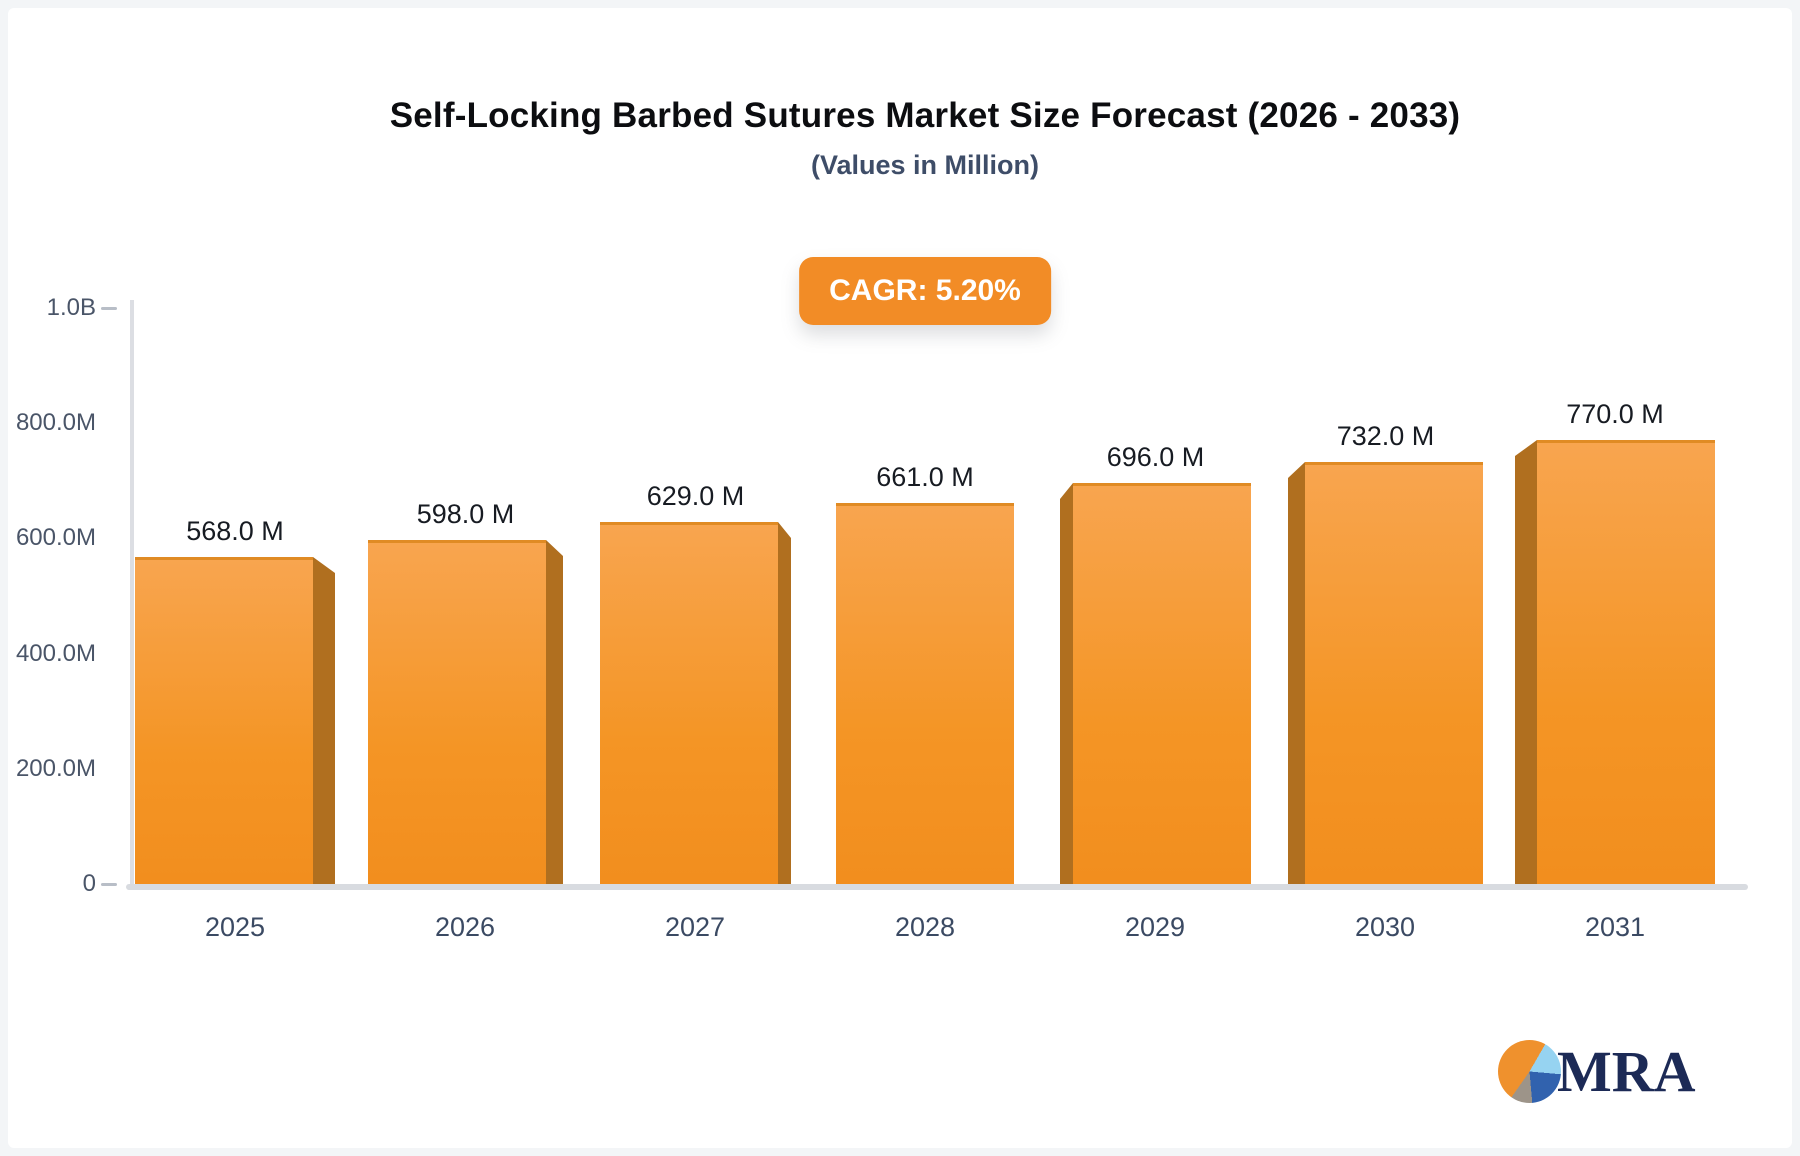  Describe the element at coordinates (55, 768) in the screenshot. I see `y-tick-label: 200.0M` at that location.